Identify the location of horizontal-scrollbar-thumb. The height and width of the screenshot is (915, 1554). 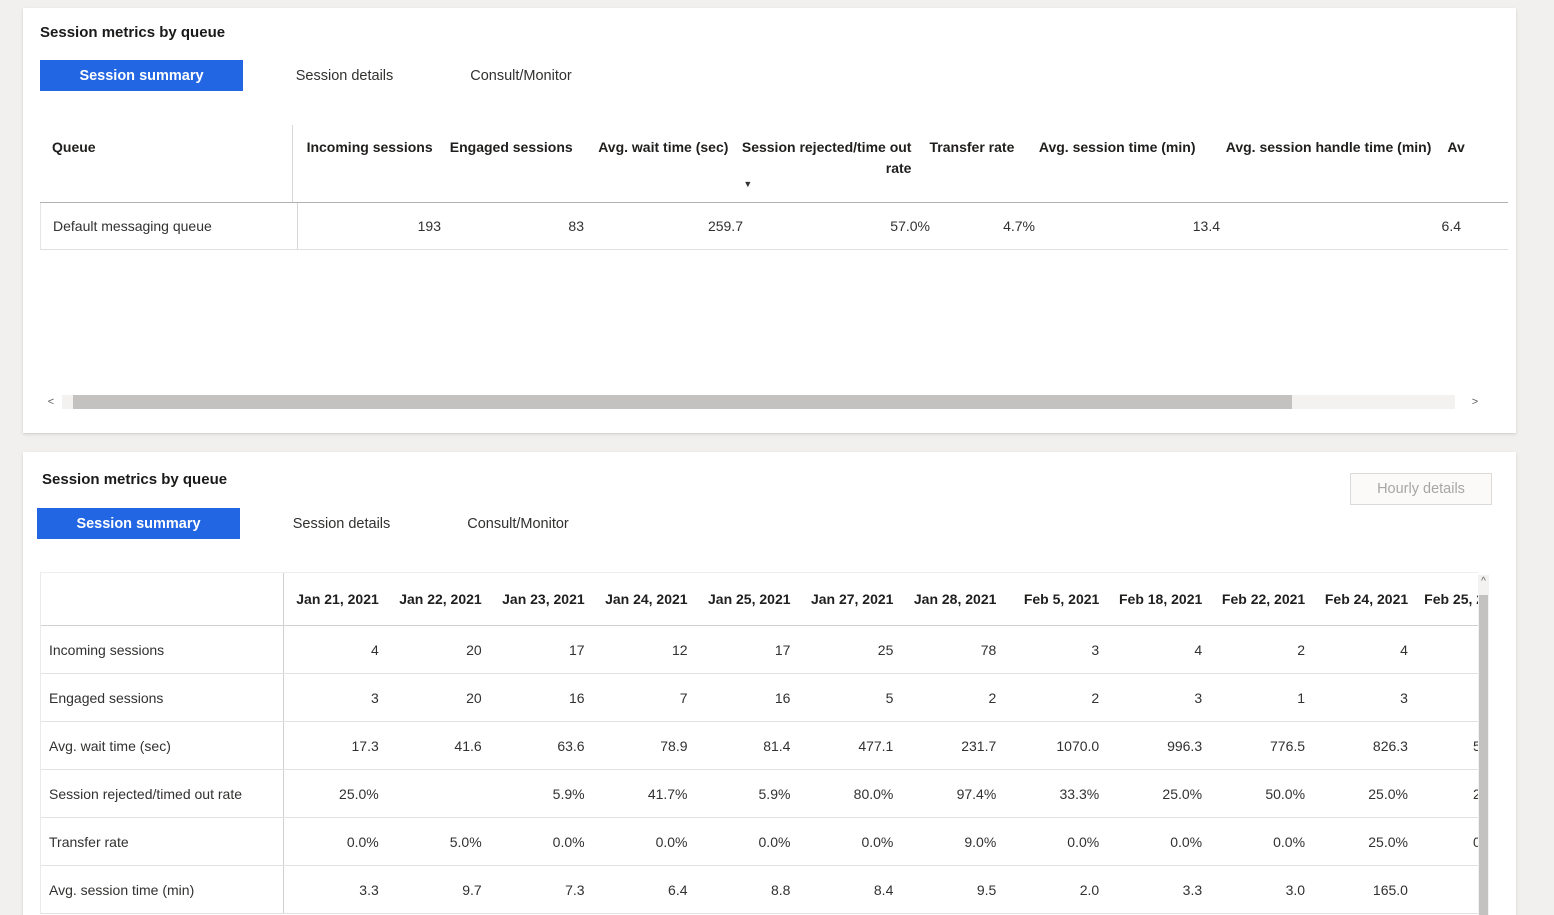
(682, 402).